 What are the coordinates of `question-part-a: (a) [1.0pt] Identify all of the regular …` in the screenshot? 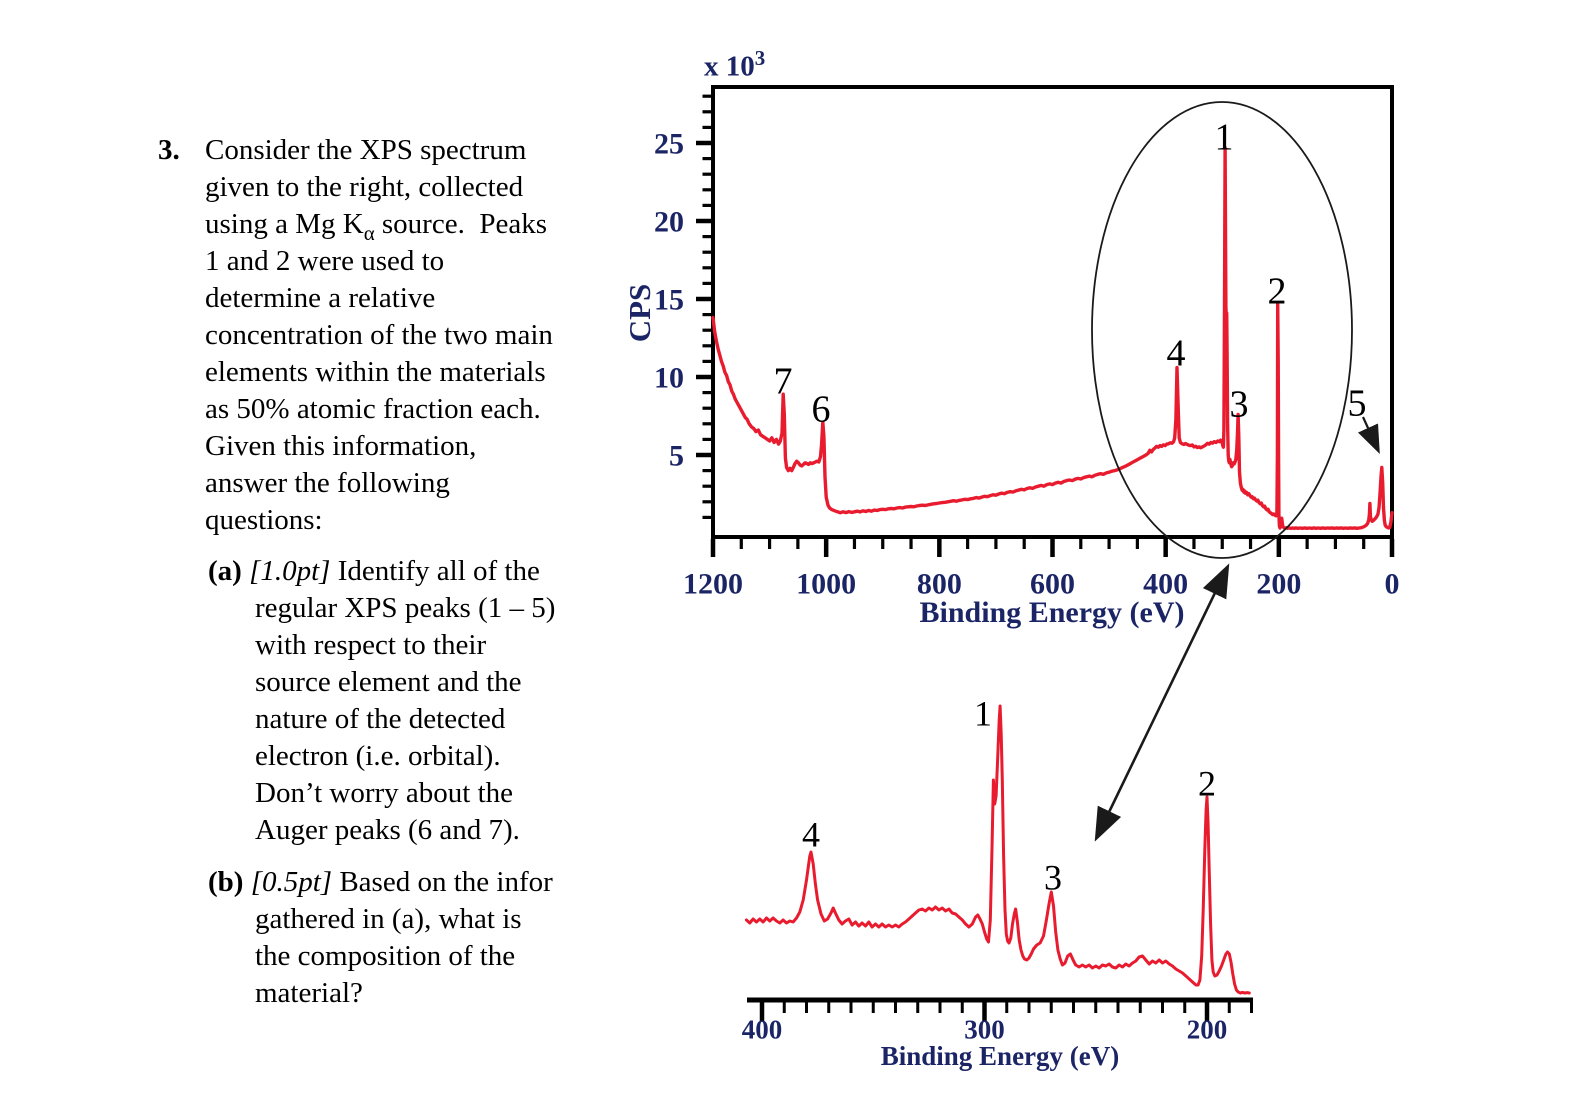 It's located at (381, 701).